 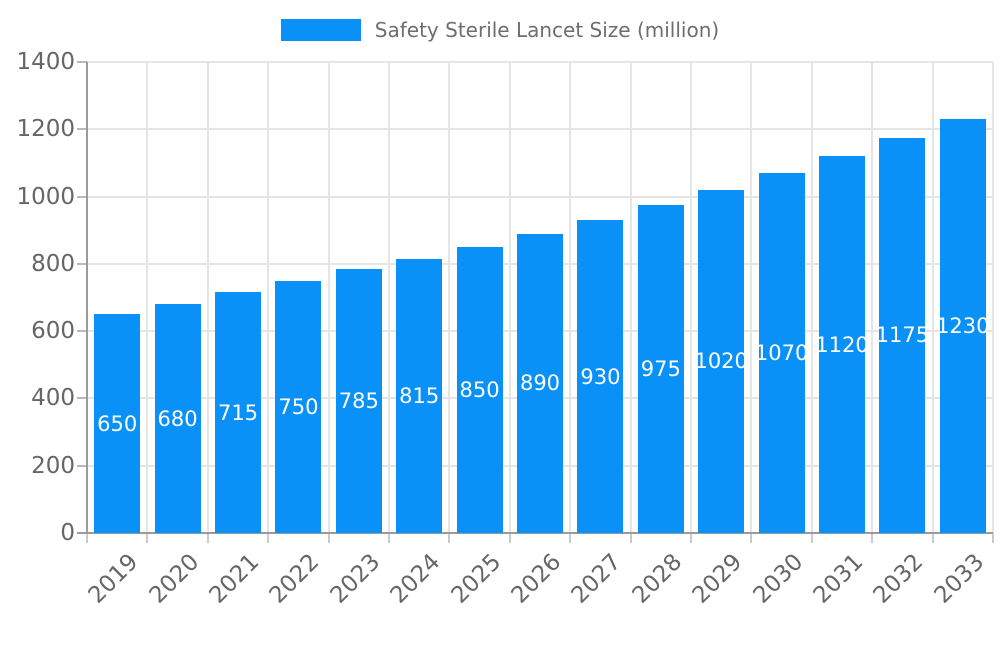 What do you see at coordinates (53, 263) in the screenshot?
I see `y-tick-label: 800` at bounding box center [53, 263].